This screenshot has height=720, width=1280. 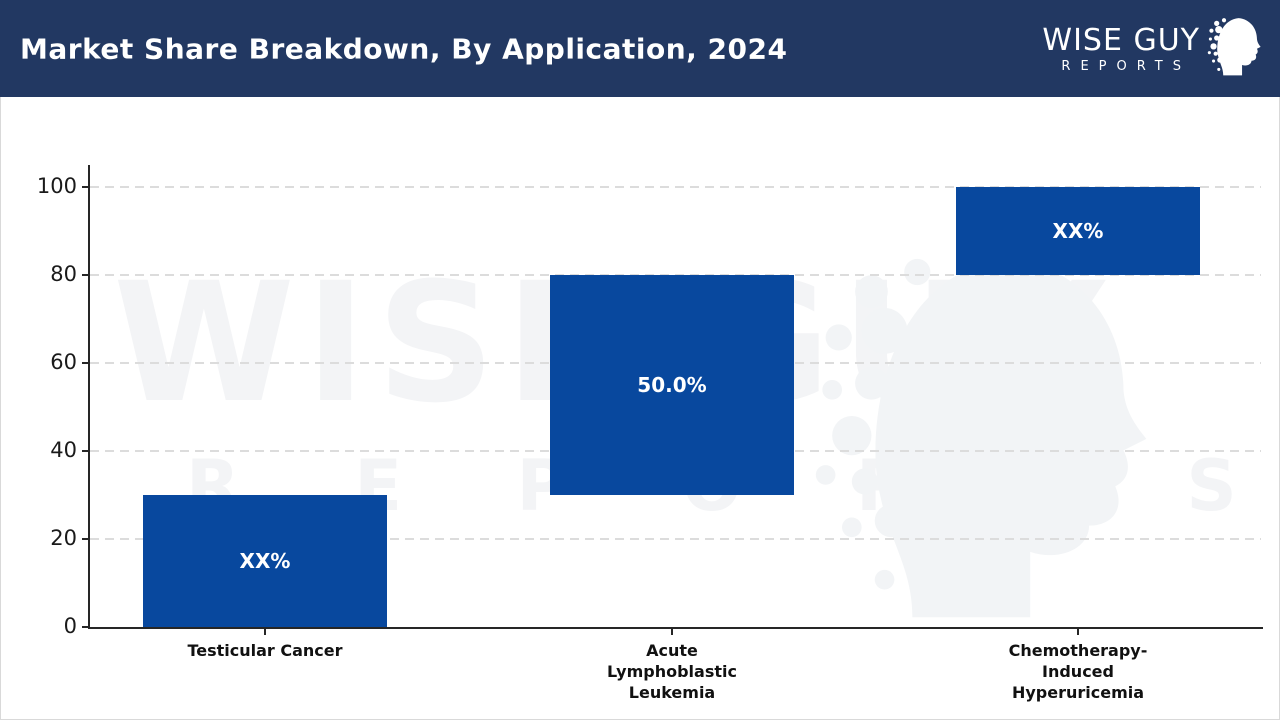 I want to click on y-axis, so click(x=89, y=396).